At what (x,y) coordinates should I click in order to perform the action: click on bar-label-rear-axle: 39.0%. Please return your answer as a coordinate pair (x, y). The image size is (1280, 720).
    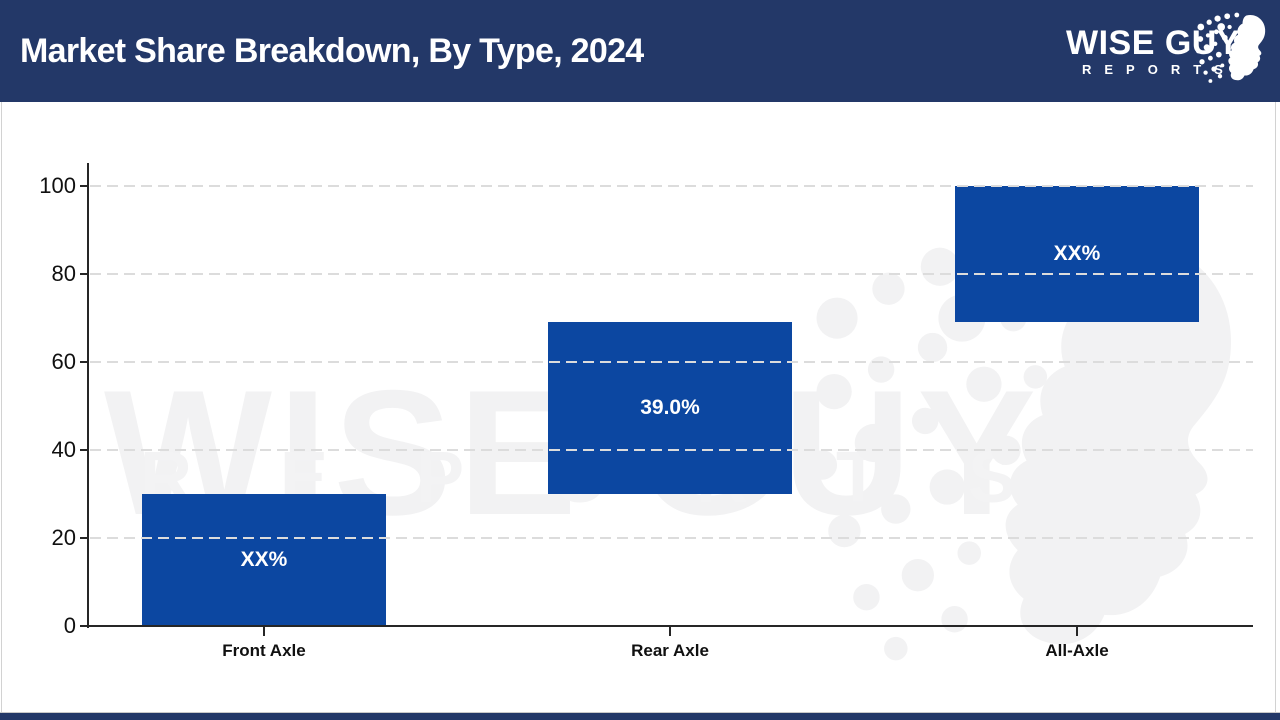
    Looking at the image, I should click on (670, 408).